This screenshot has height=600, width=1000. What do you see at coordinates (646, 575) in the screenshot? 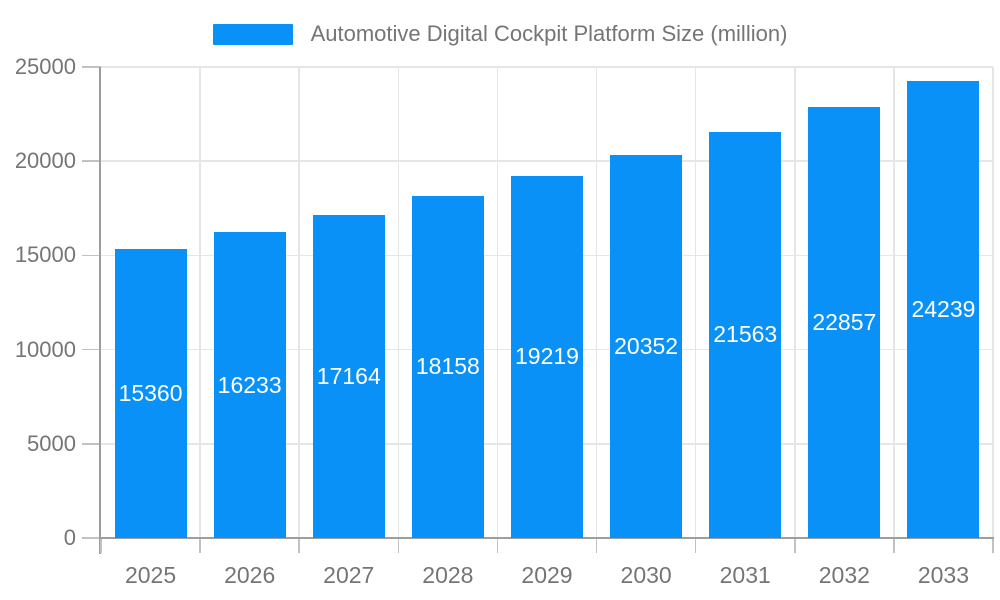
I see `x-axis-label: 2030` at bounding box center [646, 575].